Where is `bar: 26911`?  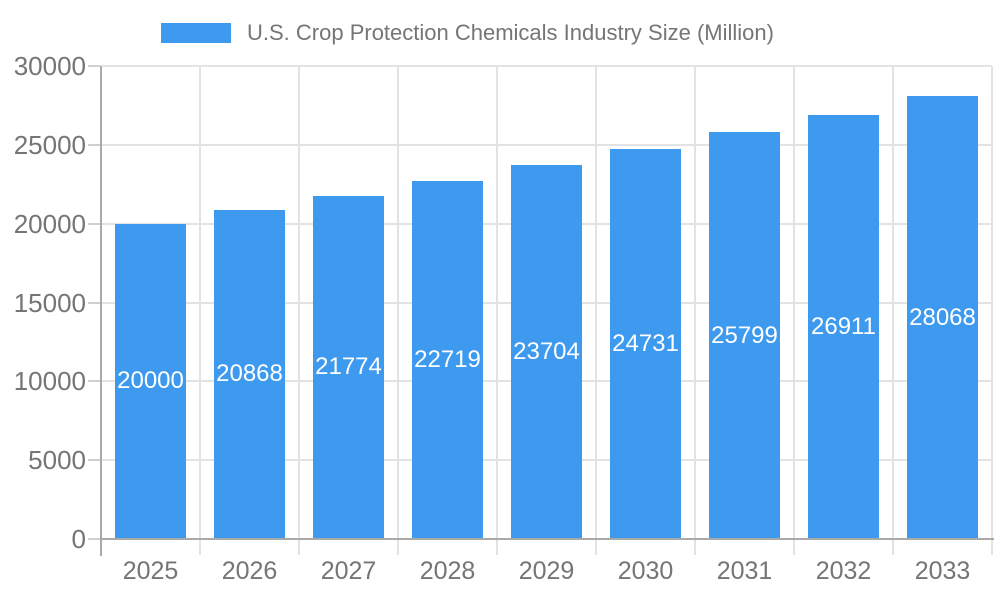
bar: 26911 is located at coordinates (843, 326).